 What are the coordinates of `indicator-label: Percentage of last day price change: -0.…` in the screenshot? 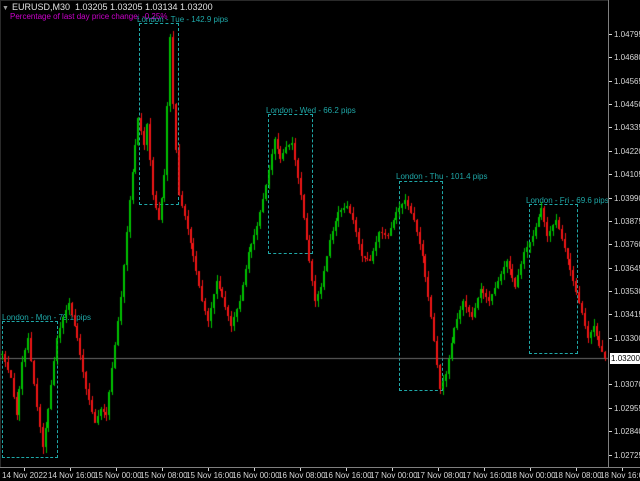 It's located at (89, 16).